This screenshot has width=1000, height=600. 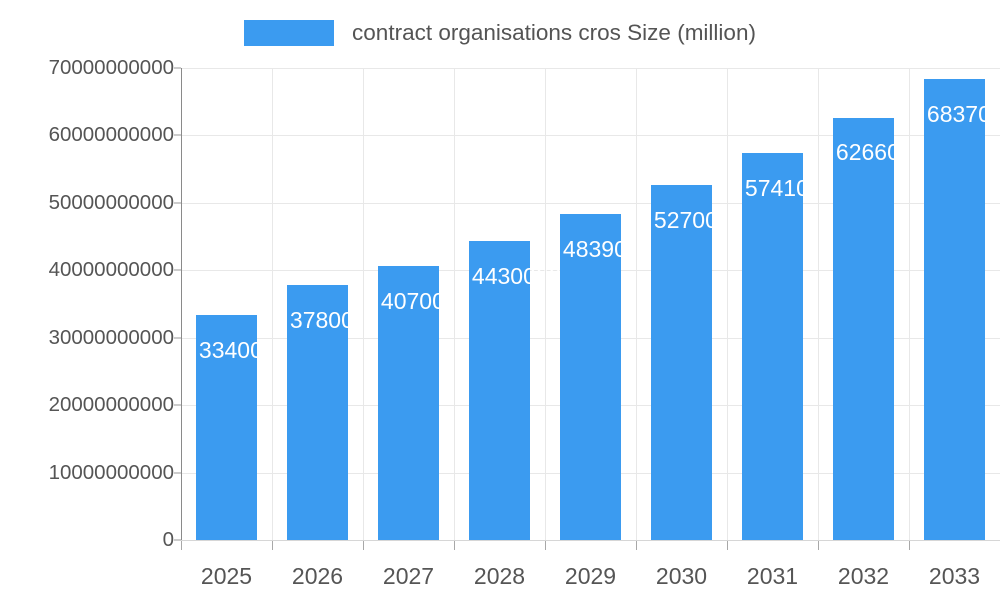 I want to click on y-axis-tick-label: 20000000000, so click(x=111, y=405).